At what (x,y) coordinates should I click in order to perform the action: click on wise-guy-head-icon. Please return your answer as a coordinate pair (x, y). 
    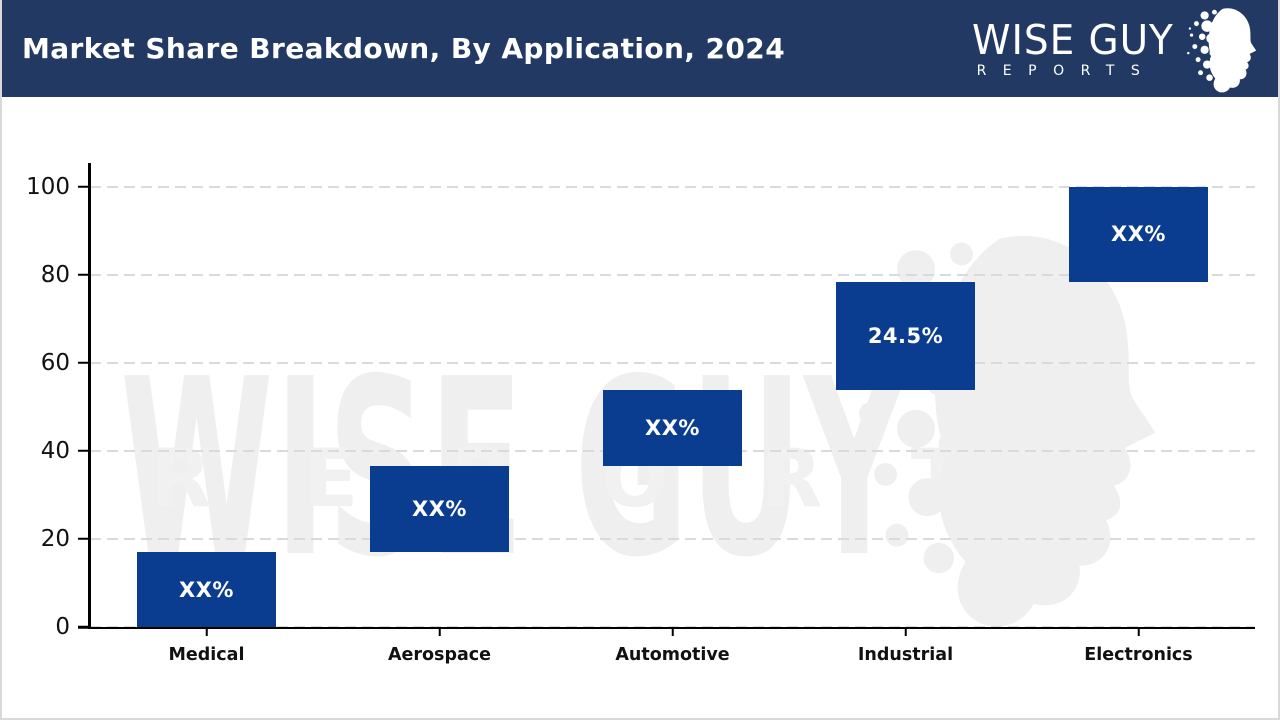
    Looking at the image, I should click on (1222, 49).